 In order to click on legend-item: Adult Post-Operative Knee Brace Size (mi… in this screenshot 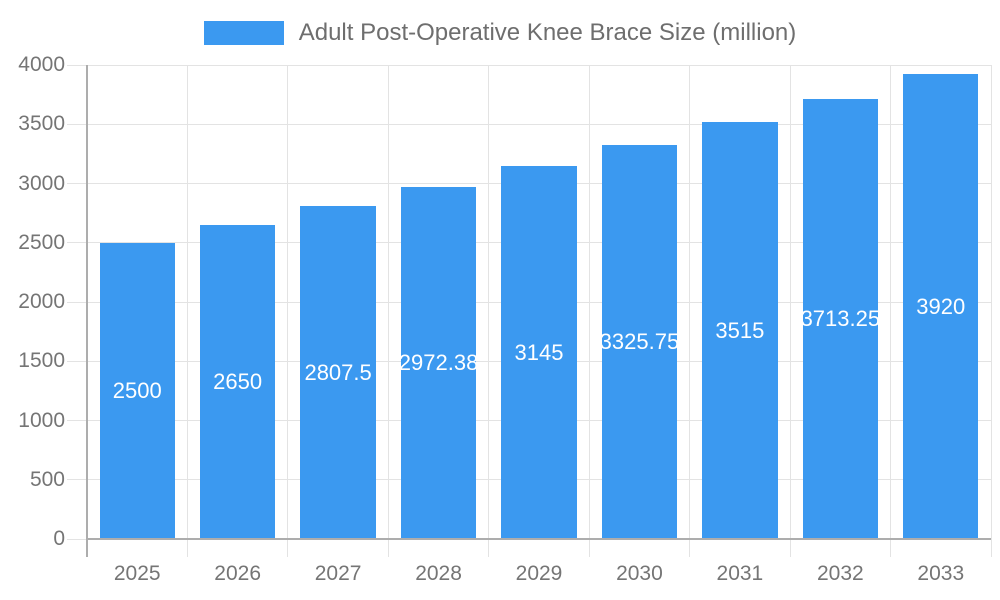, I will do `click(500, 33)`.